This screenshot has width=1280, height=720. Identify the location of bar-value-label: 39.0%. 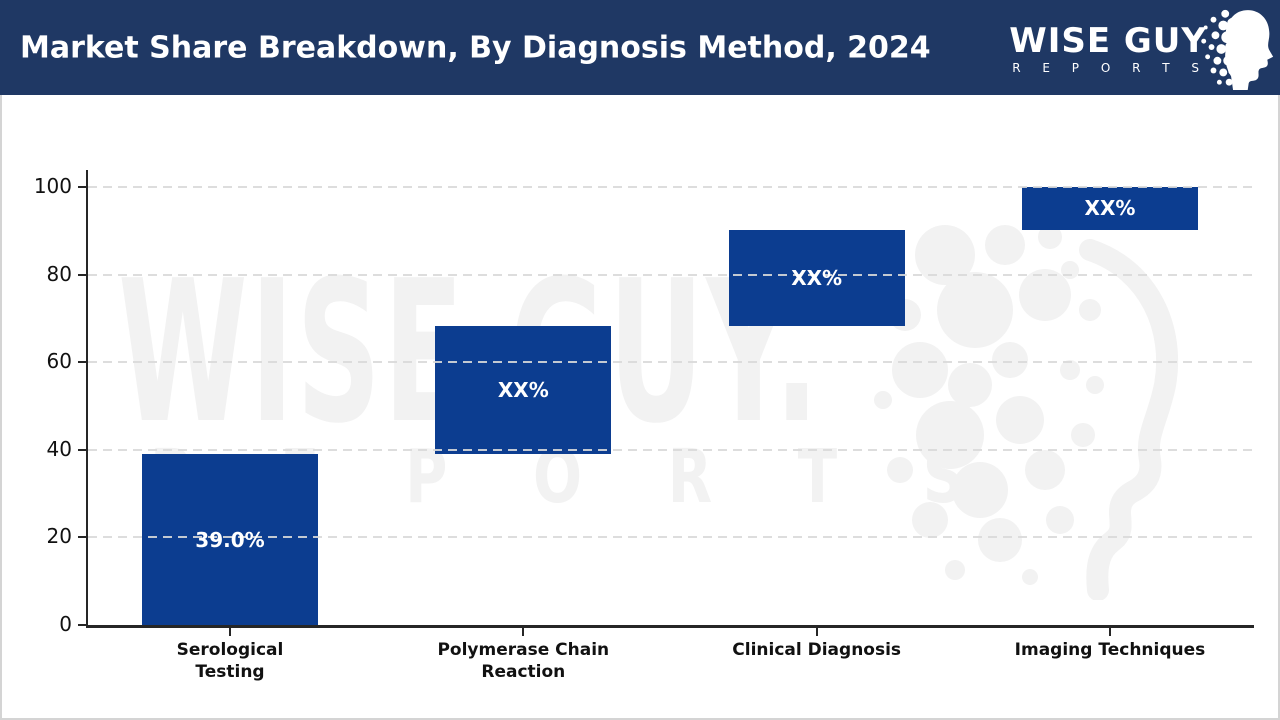
(230, 539).